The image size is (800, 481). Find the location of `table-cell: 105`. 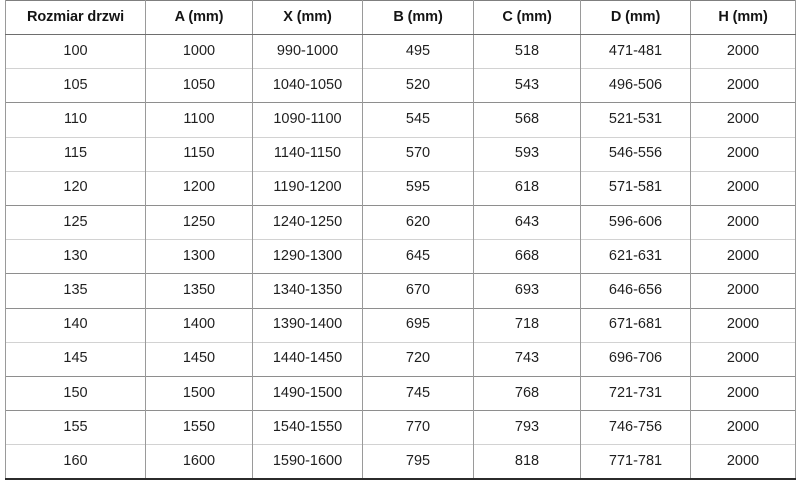

table-cell: 105 is located at coordinates (75, 85).